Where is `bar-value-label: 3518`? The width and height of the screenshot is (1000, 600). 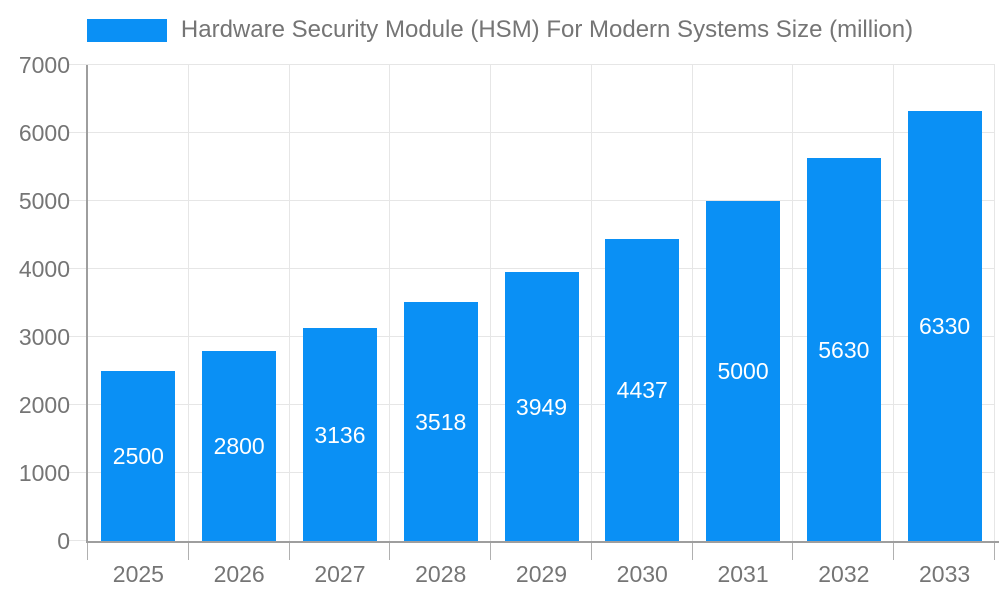
bar-value-label: 3518 is located at coordinates (441, 421).